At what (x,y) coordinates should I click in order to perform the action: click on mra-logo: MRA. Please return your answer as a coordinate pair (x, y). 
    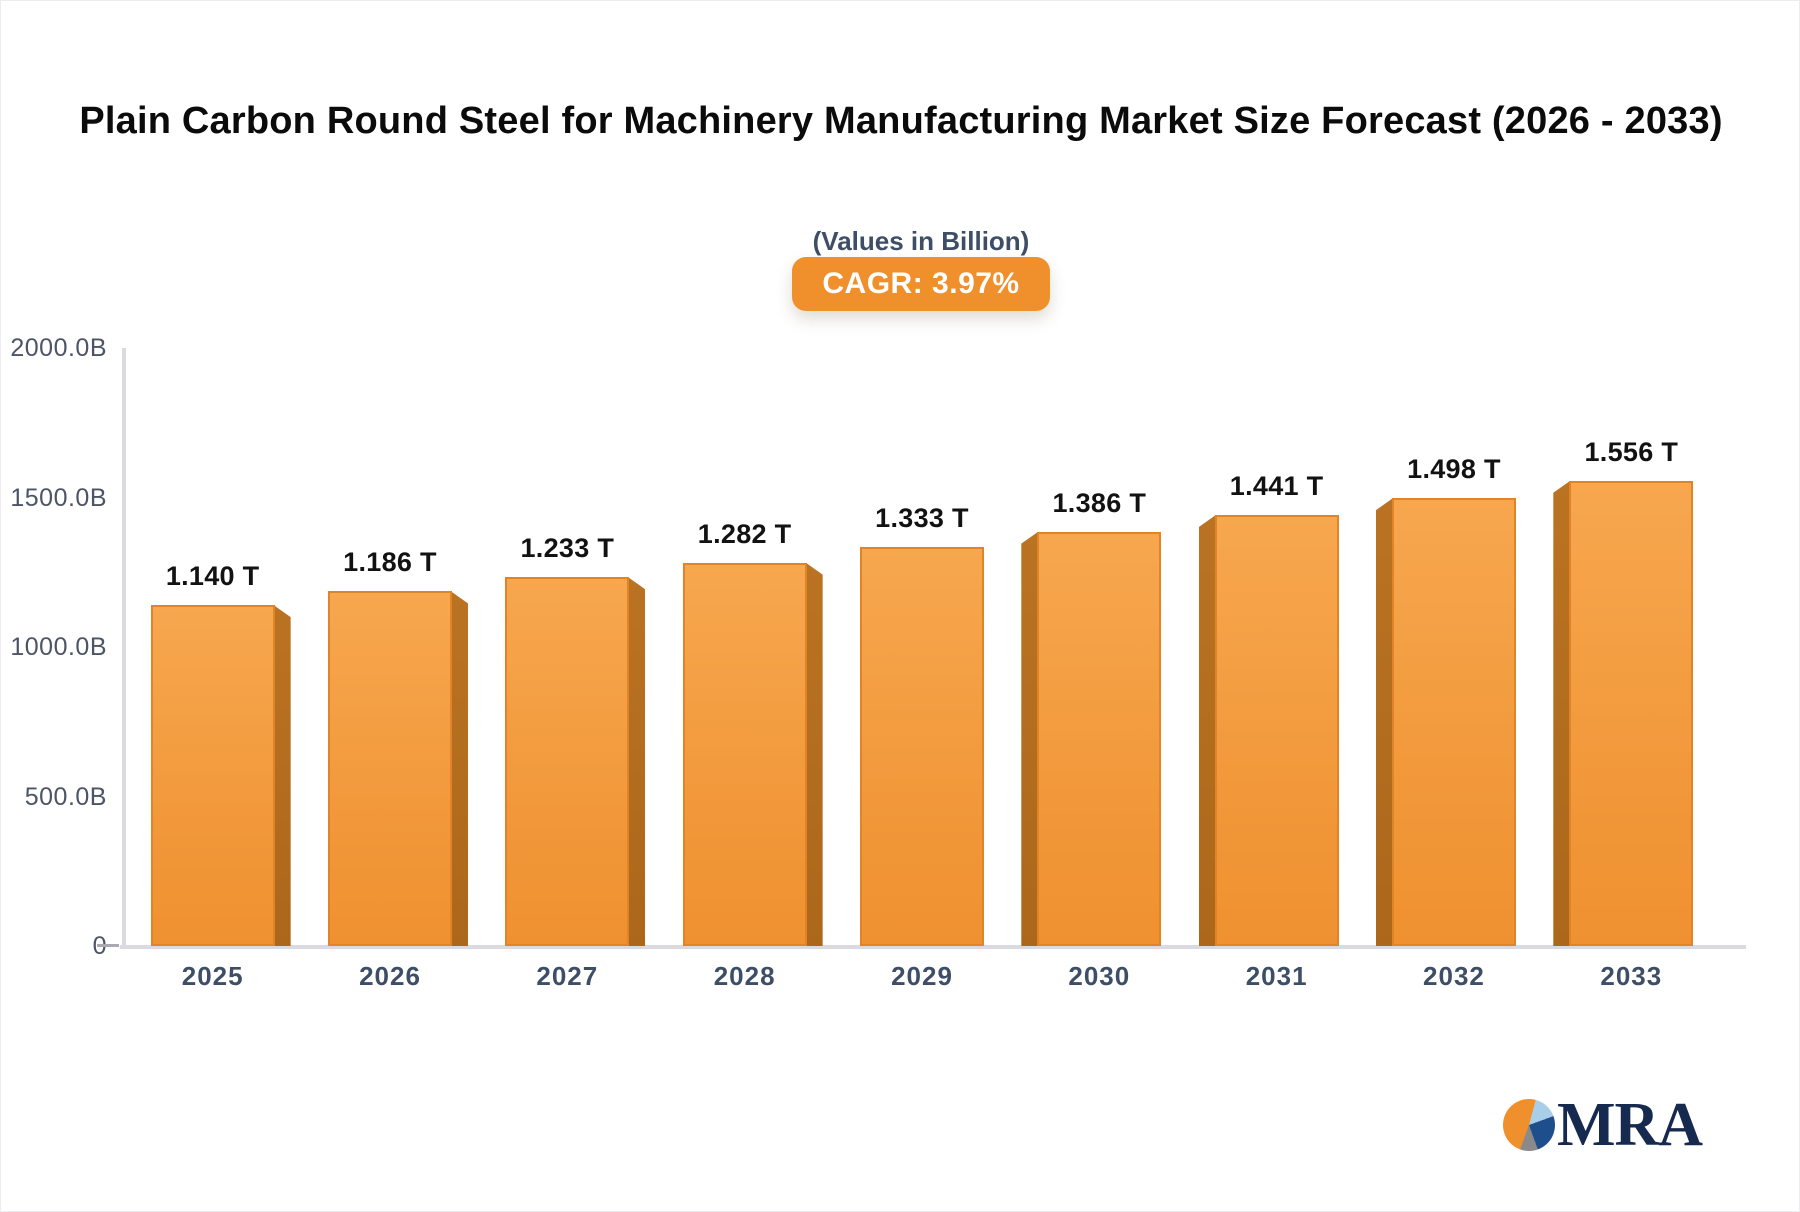
    Looking at the image, I should click on (1603, 1125).